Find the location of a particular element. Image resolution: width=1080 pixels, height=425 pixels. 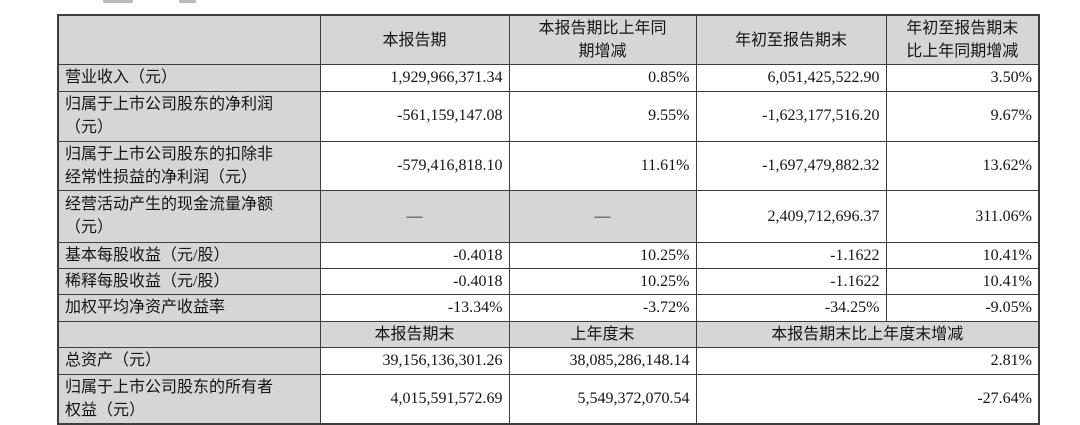

header-period-end: 本报告期末 is located at coordinates (414, 334).